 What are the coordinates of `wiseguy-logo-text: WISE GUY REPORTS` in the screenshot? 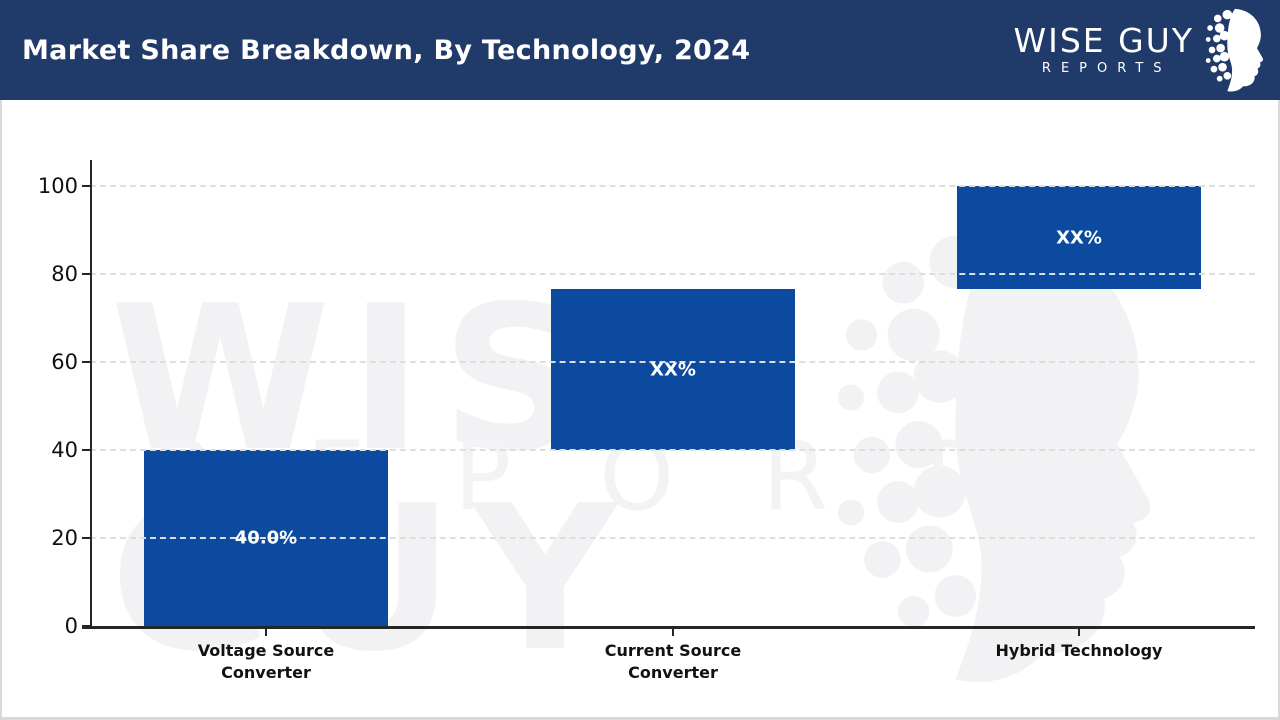 It's located at (1103, 50).